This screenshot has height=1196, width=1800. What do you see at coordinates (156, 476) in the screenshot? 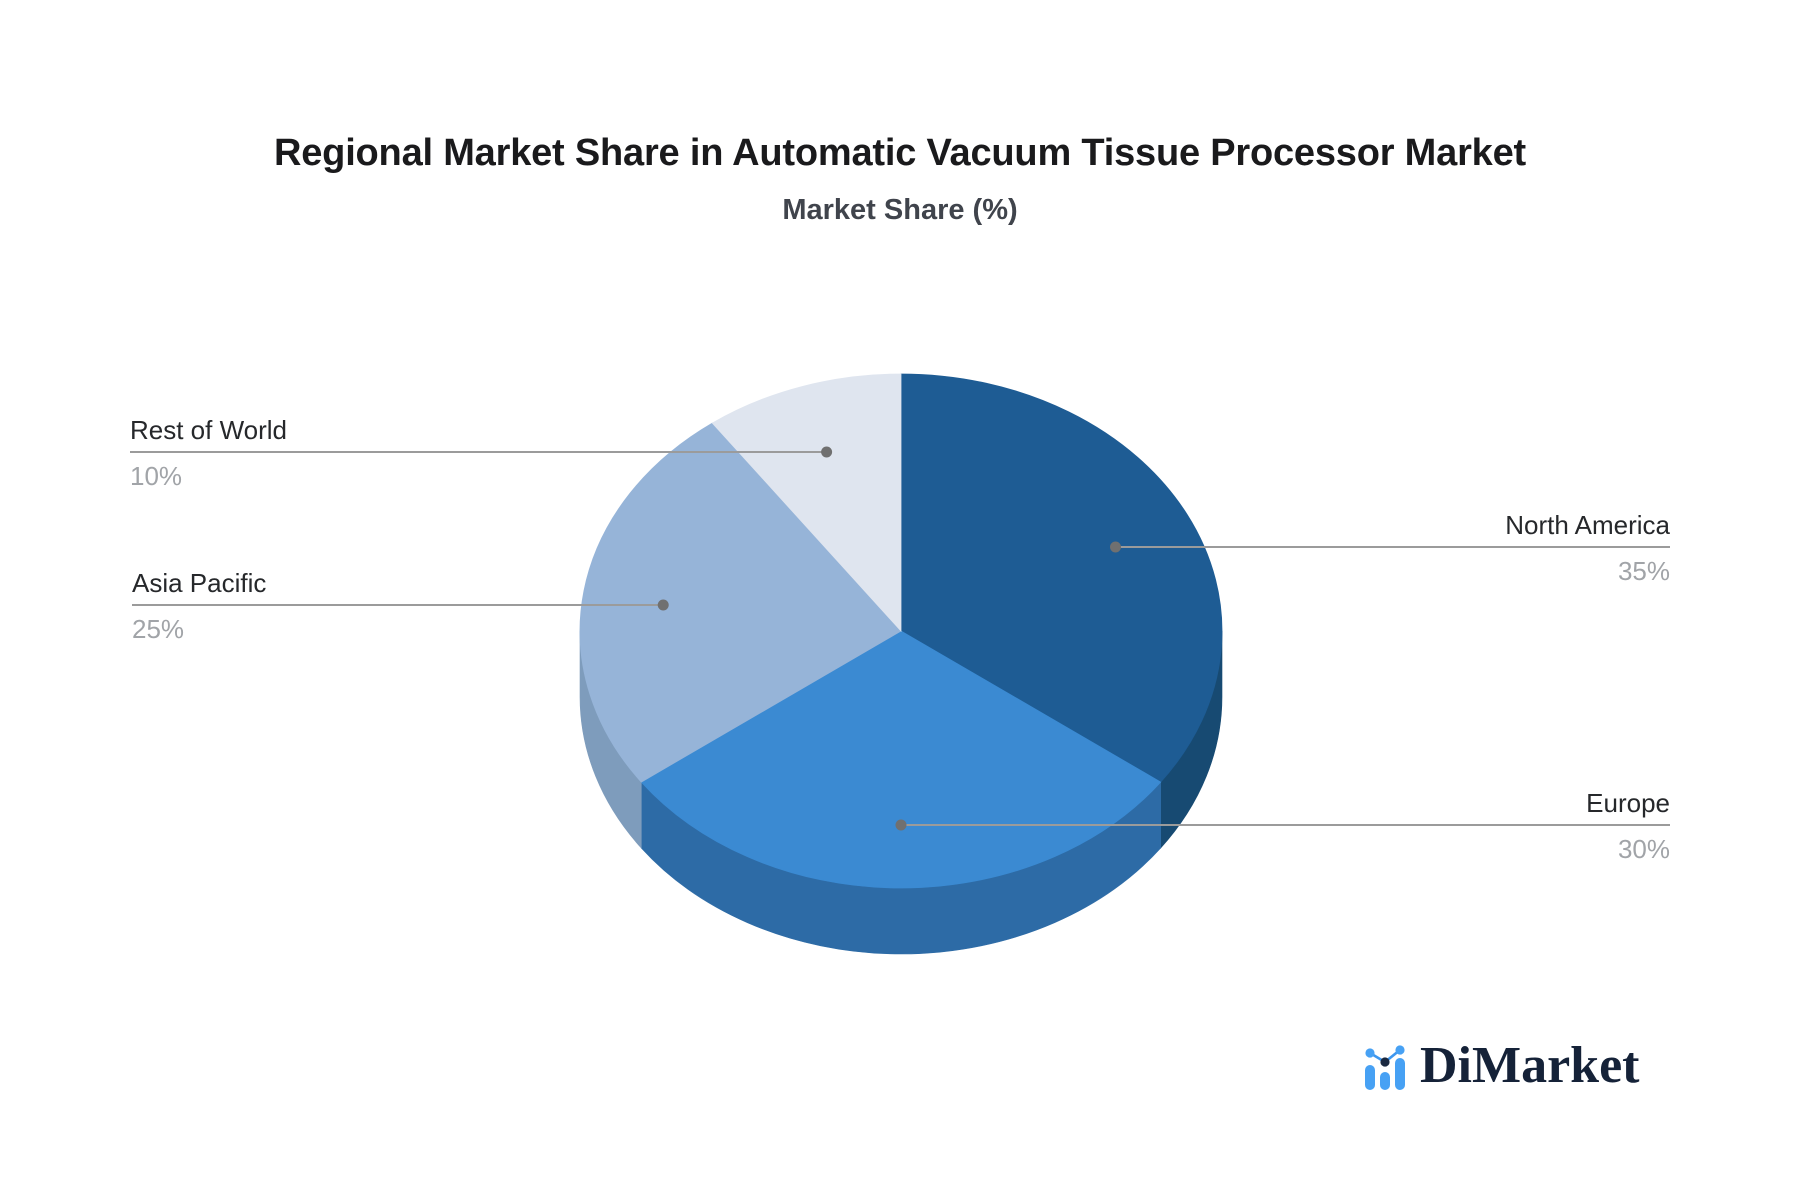
I see `slice-percentage: 10%` at bounding box center [156, 476].